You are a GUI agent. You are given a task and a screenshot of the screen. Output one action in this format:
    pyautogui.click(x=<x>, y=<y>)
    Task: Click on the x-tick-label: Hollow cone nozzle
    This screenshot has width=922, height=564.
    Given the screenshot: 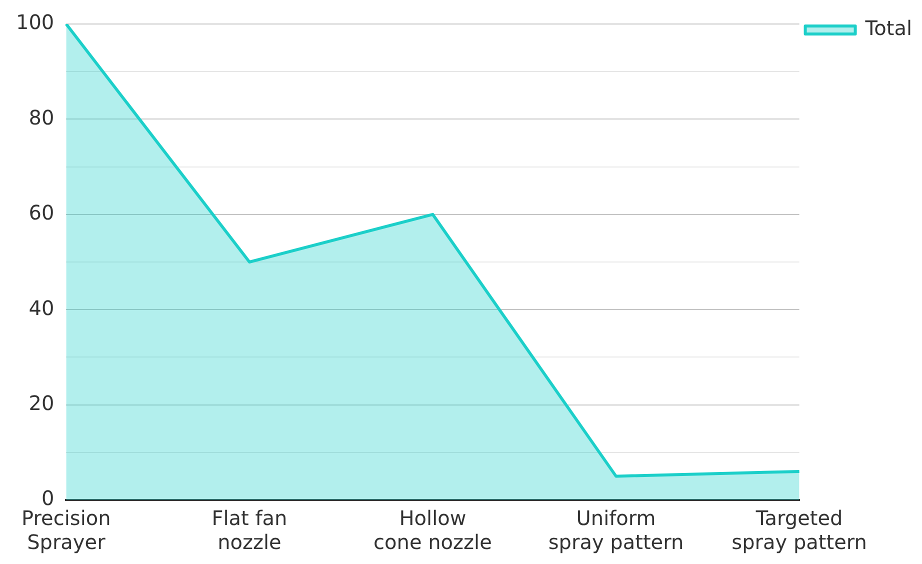 What is the action you would take?
    pyautogui.click(x=433, y=530)
    